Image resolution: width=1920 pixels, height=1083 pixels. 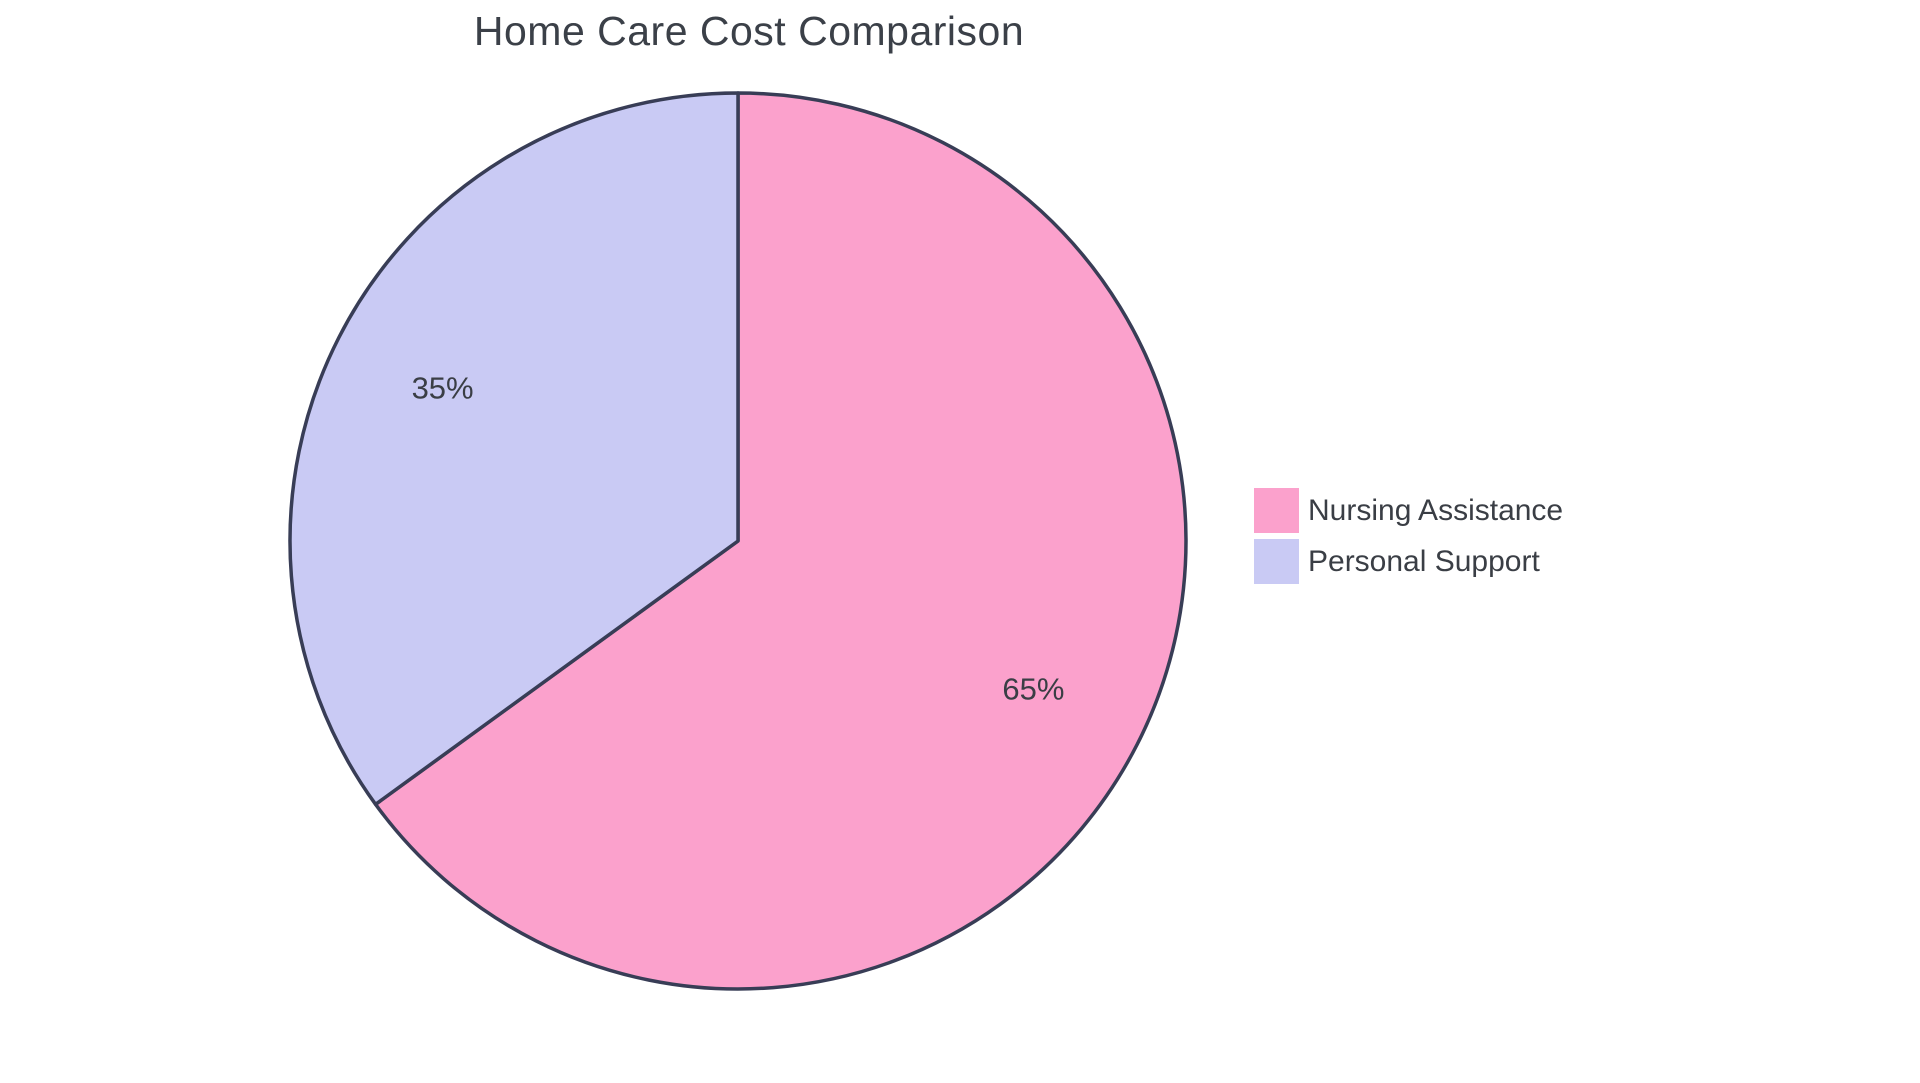 I want to click on legend-item-personal-support: Personal Support, so click(x=1408, y=561).